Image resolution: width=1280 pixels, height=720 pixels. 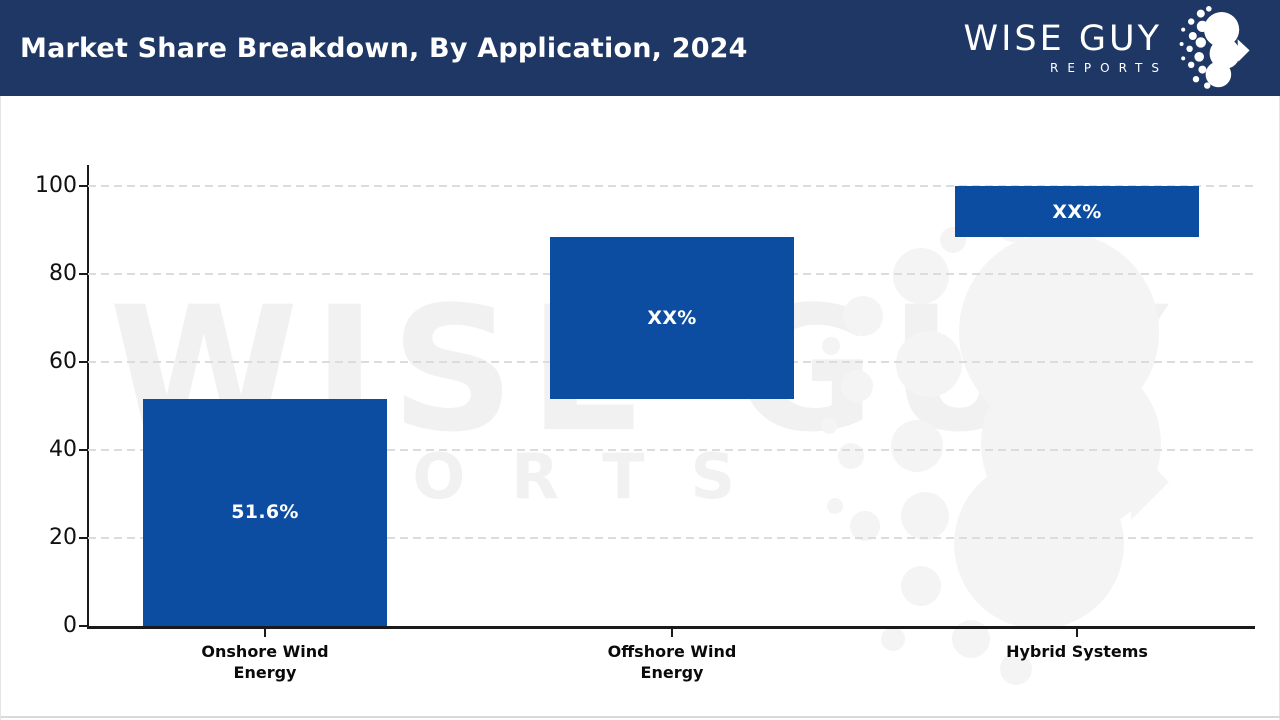 I want to click on logo-wordmark: WISE GUY, so click(x=1062, y=38).